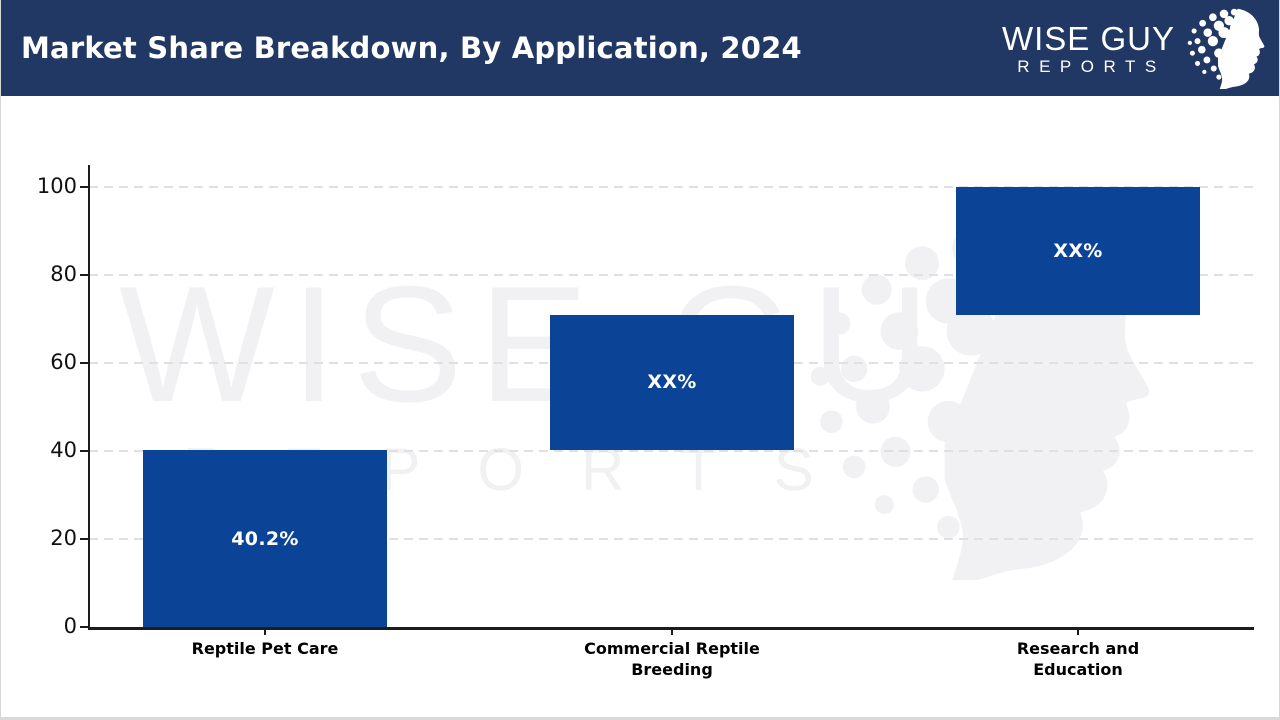 The image size is (1280, 720). What do you see at coordinates (63, 538) in the screenshot?
I see `y-tick-label-20: 20` at bounding box center [63, 538].